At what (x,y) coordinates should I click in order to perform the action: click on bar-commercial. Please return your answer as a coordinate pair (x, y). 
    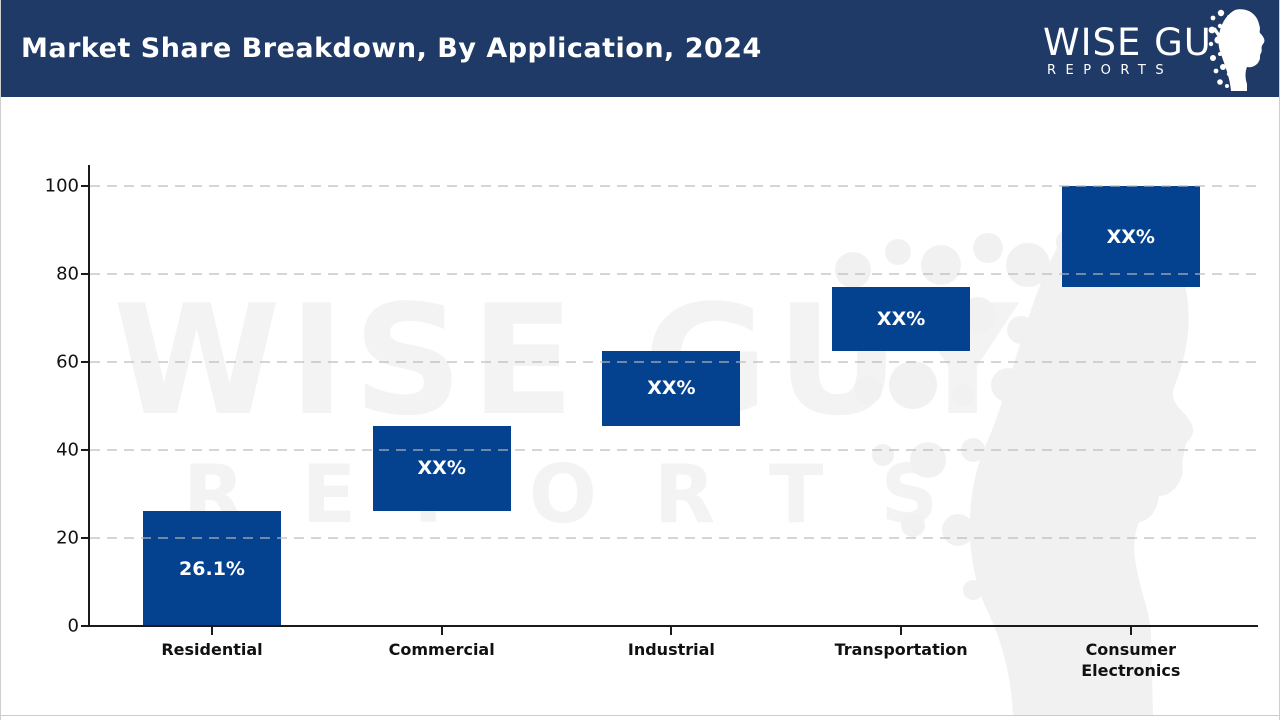
    Looking at the image, I should click on (441, 468).